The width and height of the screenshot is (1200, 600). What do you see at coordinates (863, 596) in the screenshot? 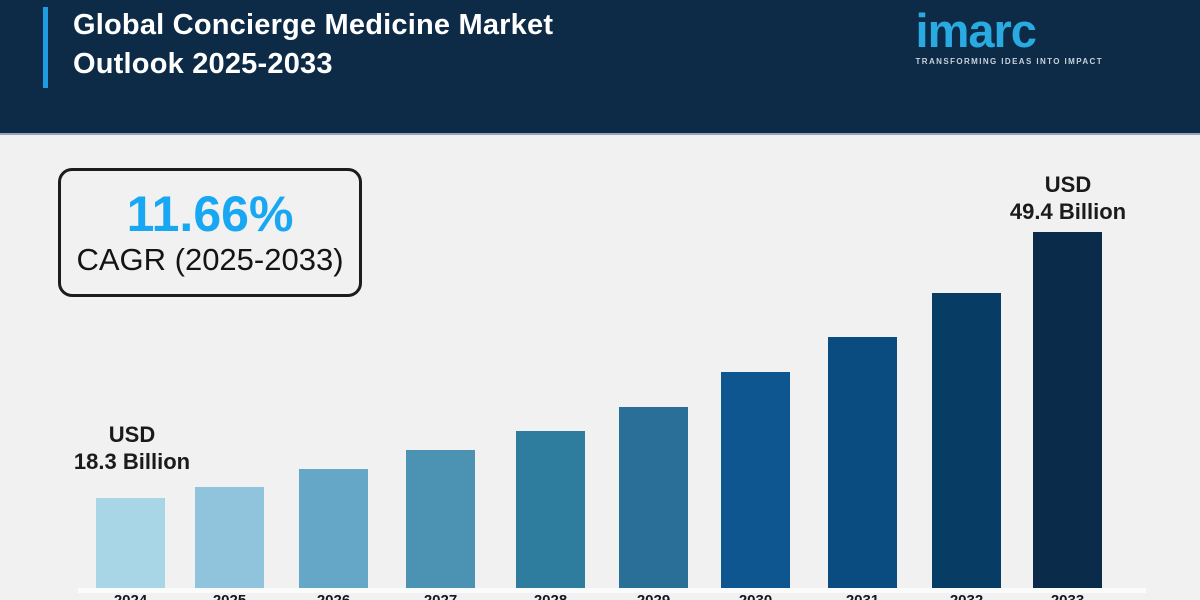
I see `x-axis-label-2031: 2031` at bounding box center [863, 596].